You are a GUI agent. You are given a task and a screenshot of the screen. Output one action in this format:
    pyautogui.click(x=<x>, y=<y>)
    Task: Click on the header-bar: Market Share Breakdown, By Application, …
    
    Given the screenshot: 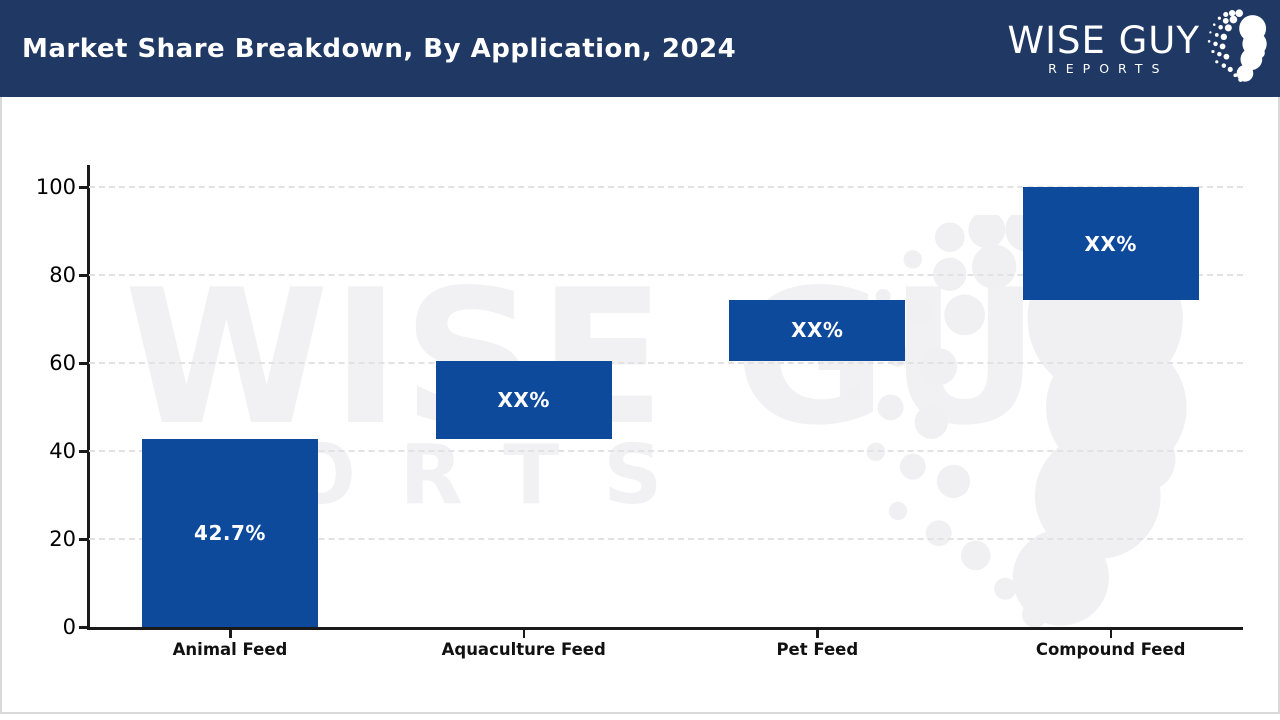 What is the action you would take?
    pyautogui.click(x=640, y=48)
    